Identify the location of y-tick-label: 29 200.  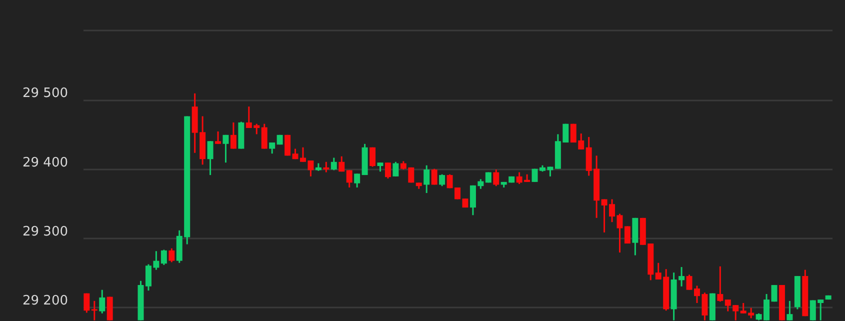
(45, 301).